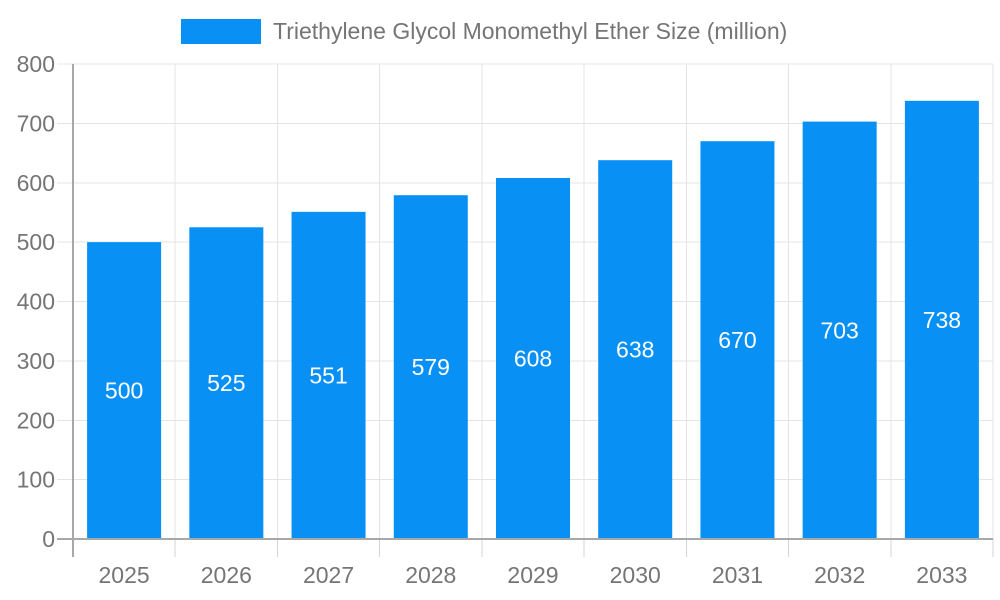 This screenshot has height=600, width=1000. Describe the element at coordinates (430, 575) in the screenshot. I see `x-tick-label: 2028` at that location.